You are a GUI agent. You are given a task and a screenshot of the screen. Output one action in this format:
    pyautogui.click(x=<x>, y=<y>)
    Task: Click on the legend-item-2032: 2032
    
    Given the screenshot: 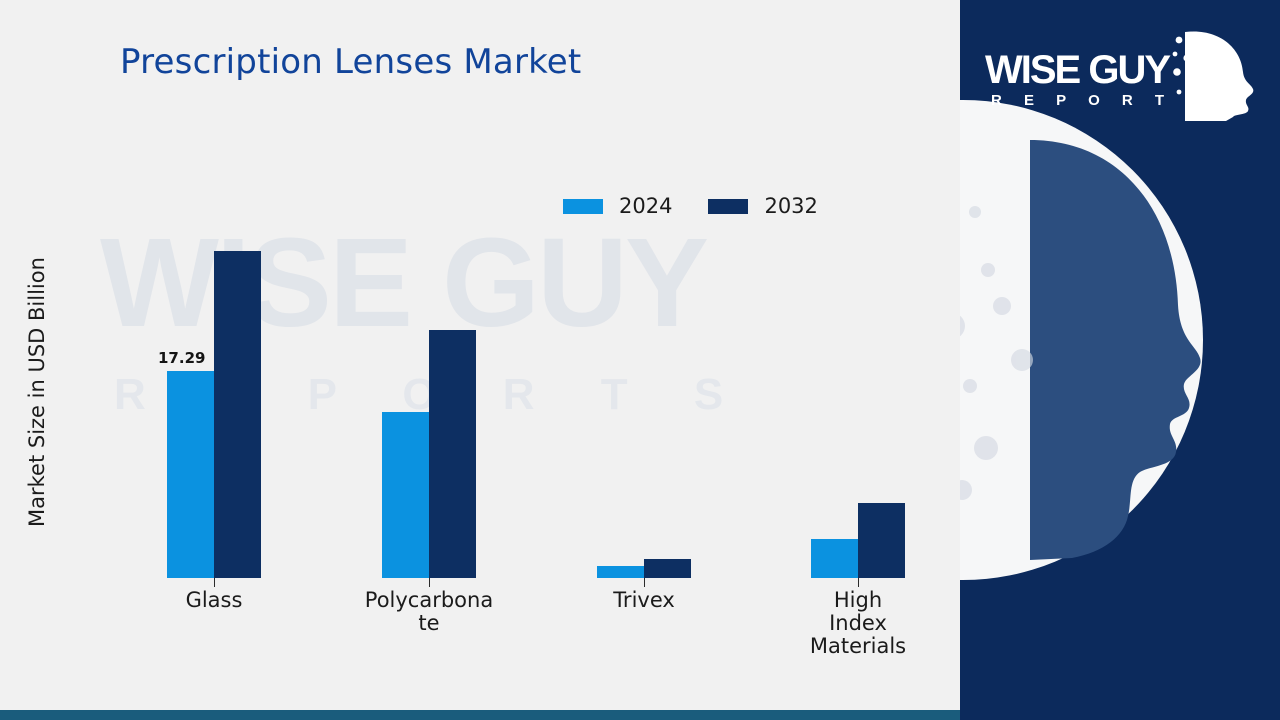 What is the action you would take?
    pyautogui.click(x=763, y=206)
    